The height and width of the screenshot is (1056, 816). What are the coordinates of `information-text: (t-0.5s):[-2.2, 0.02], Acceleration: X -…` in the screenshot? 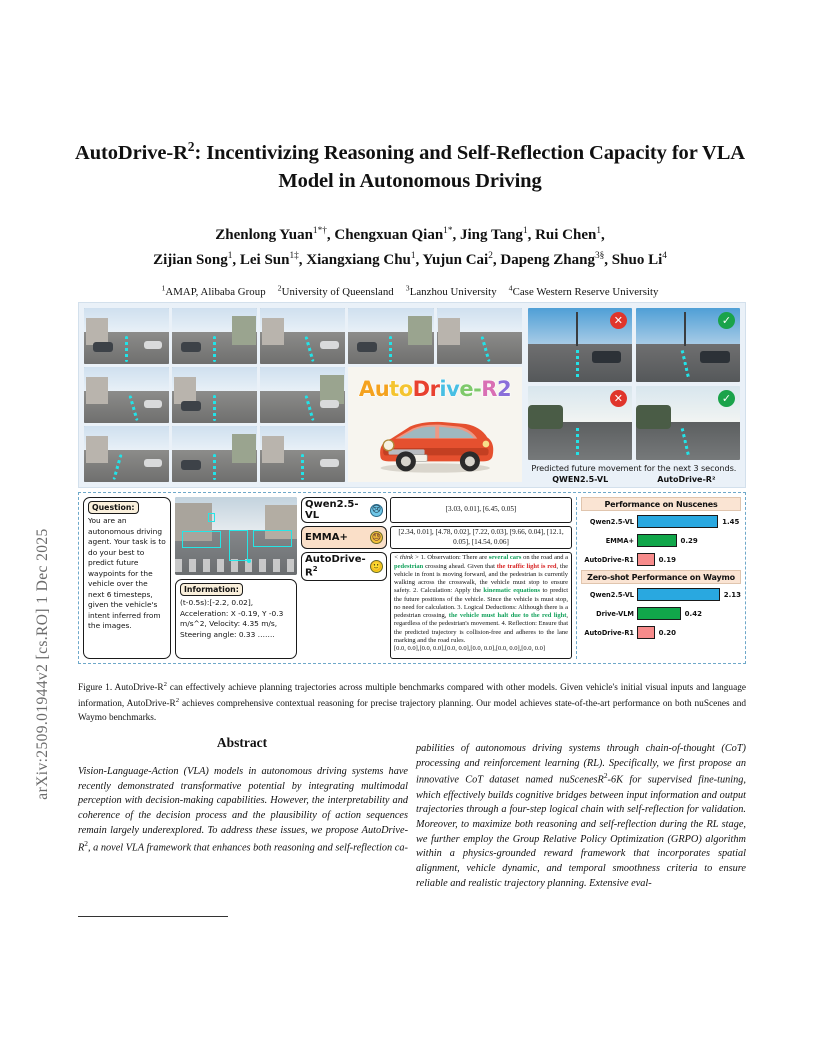 It's located at (232, 618).